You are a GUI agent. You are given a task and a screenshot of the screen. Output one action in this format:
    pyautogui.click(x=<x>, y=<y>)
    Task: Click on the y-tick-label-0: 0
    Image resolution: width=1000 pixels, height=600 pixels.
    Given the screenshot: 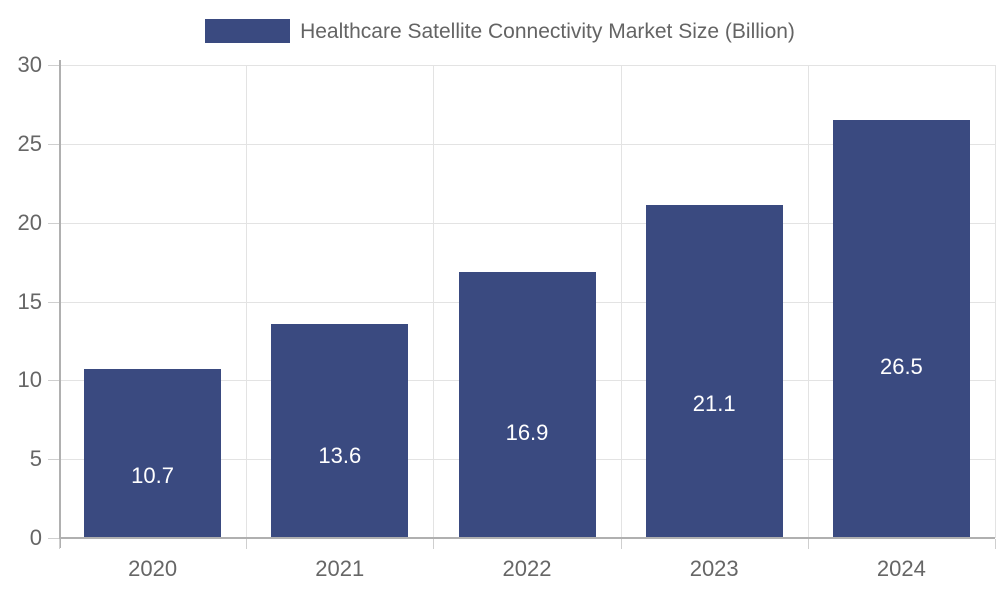 What is the action you would take?
    pyautogui.click(x=35, y=537)
    